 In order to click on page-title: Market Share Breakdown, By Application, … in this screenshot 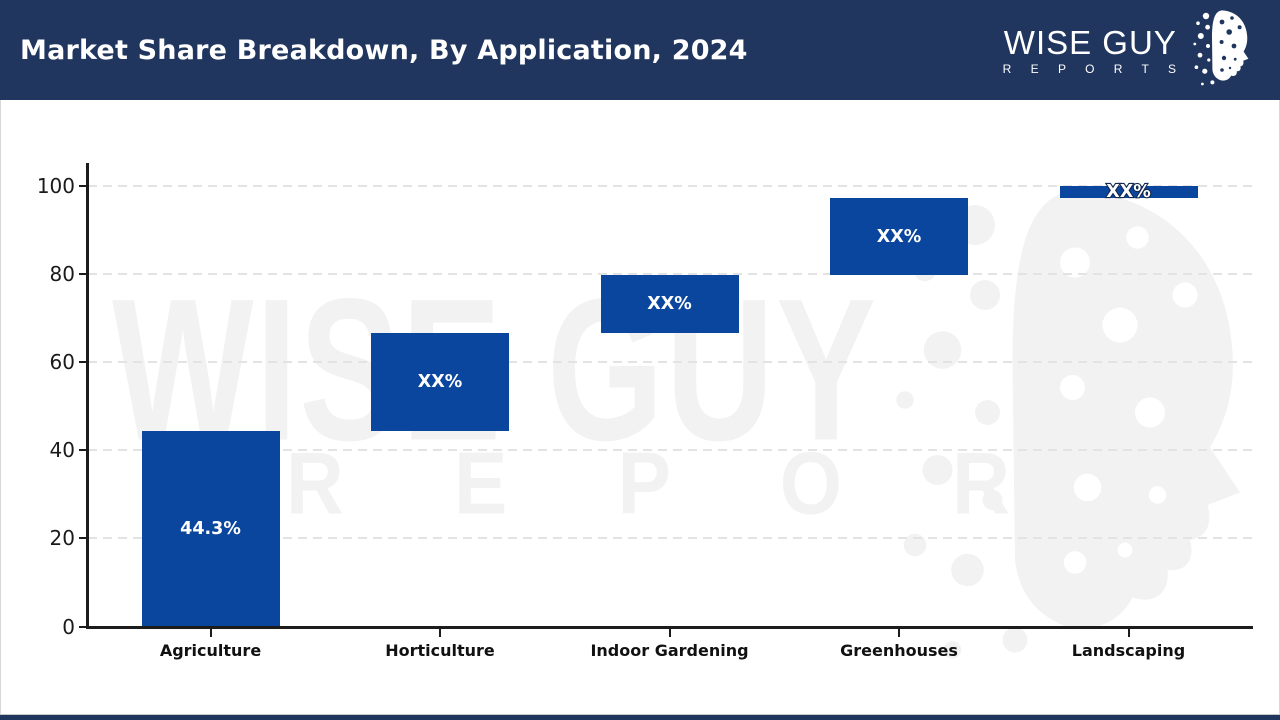, I will do `click(384, 50)`.